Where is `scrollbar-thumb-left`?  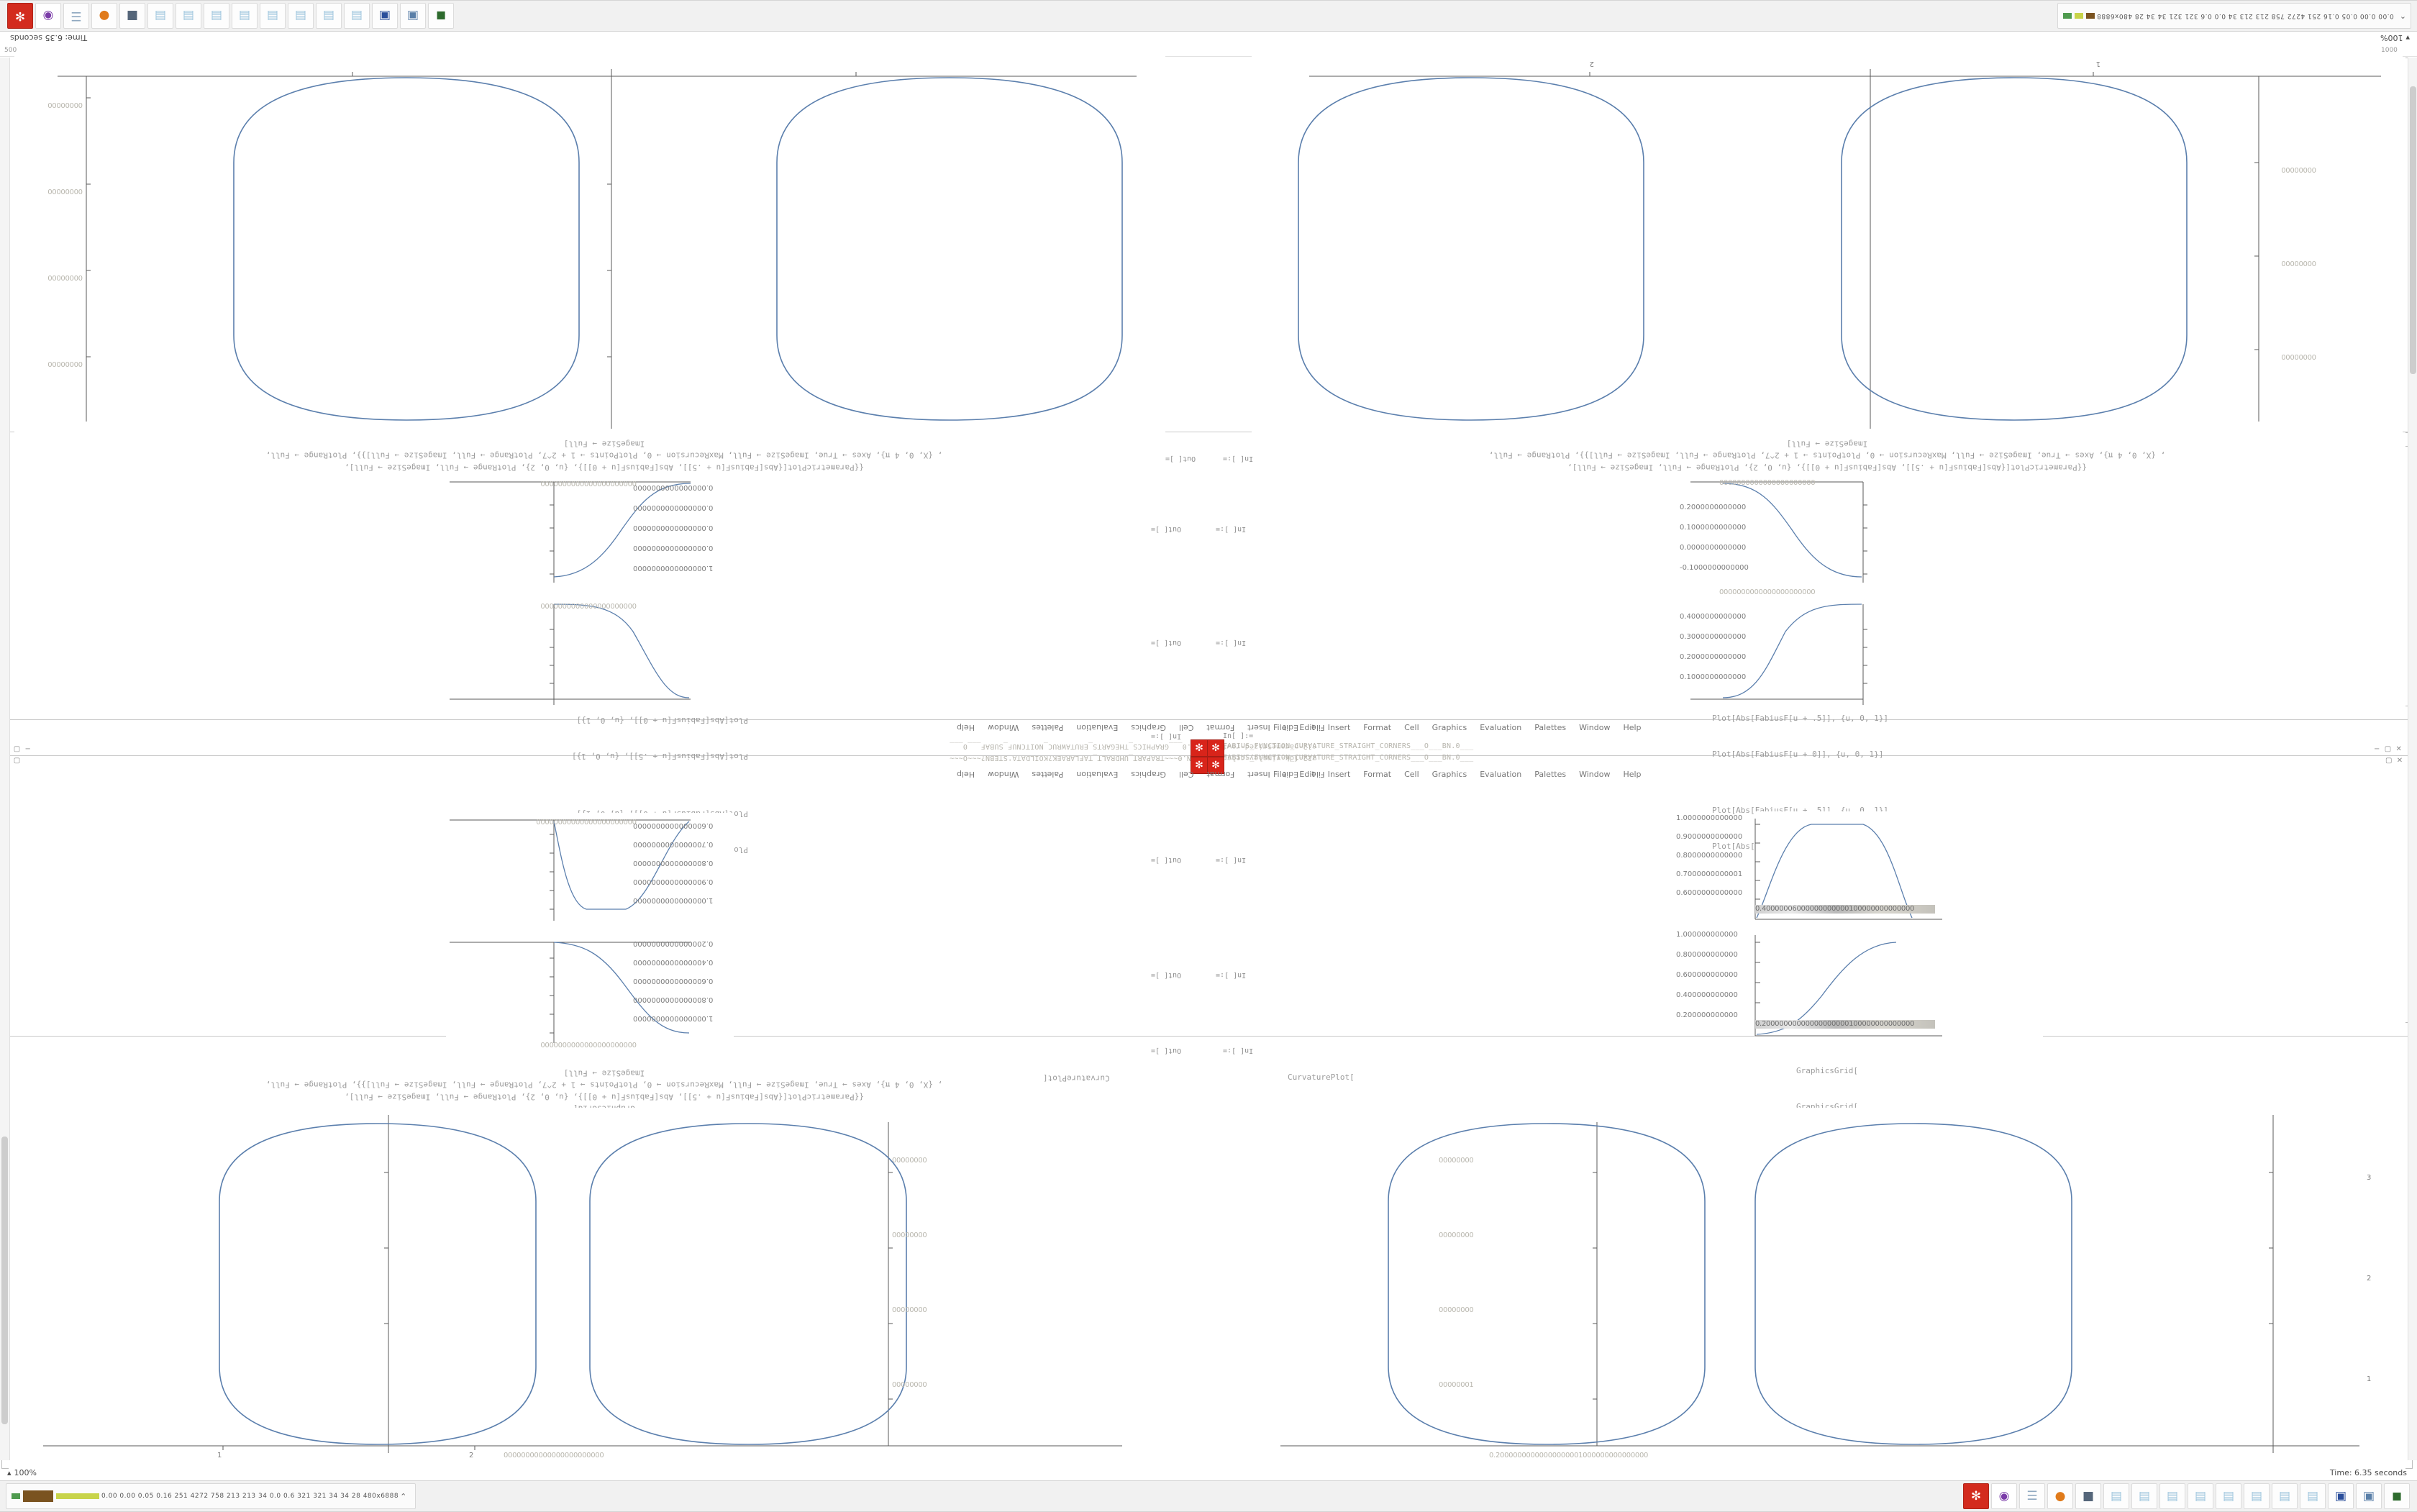
scrollbar-thumb-left is located at coordinates (4, 1280).